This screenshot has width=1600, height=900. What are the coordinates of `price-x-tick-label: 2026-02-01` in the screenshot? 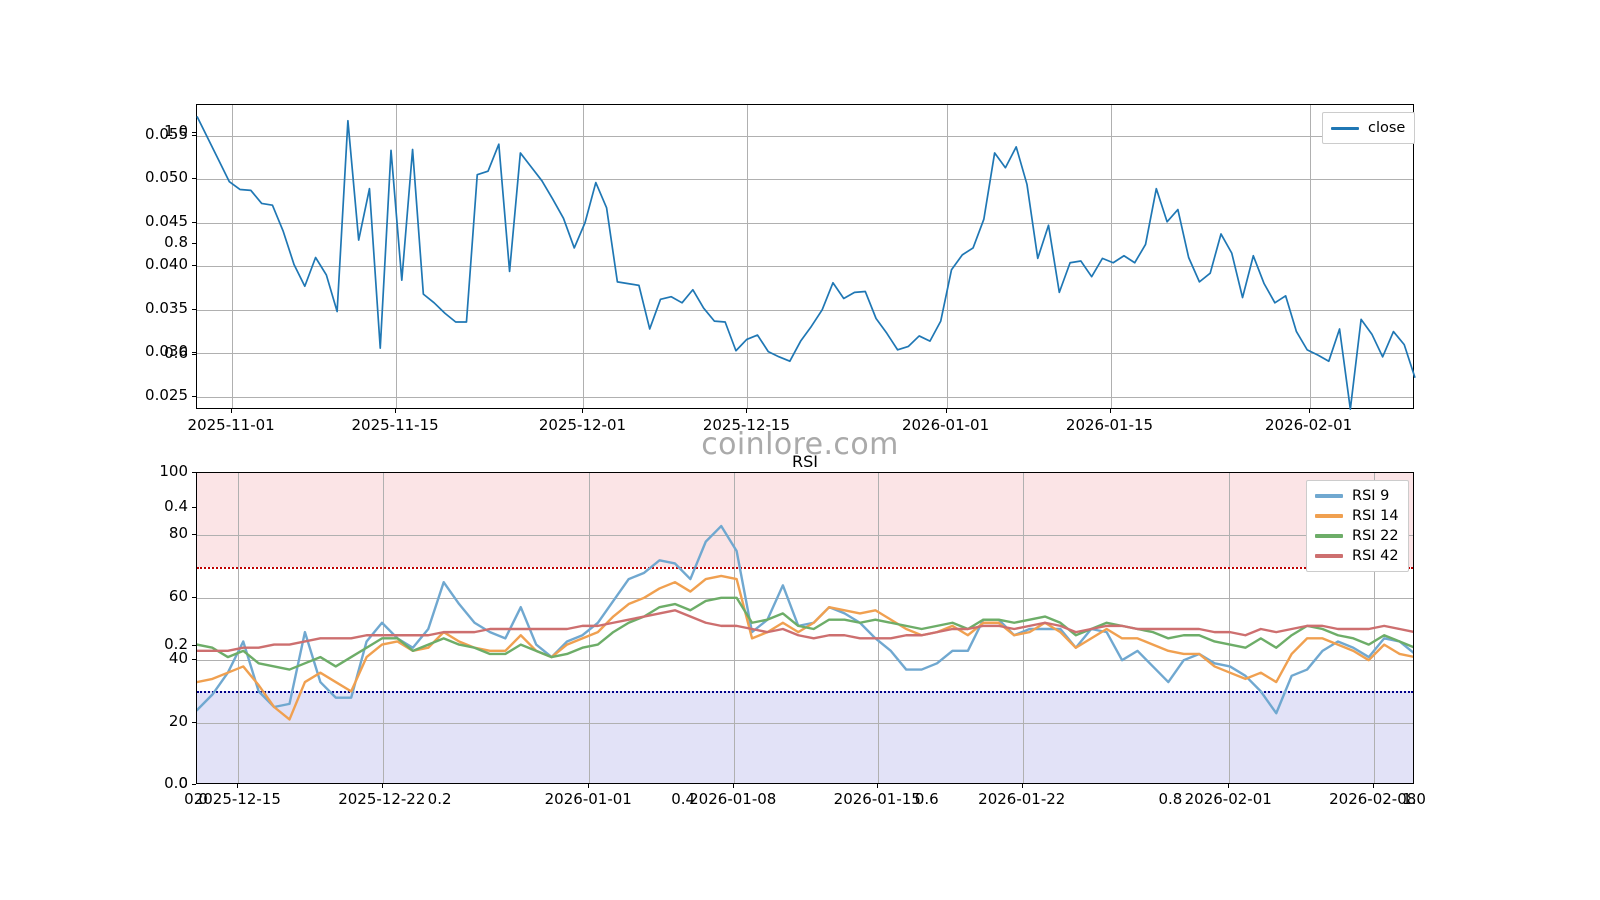 It's located at (1309, 425).